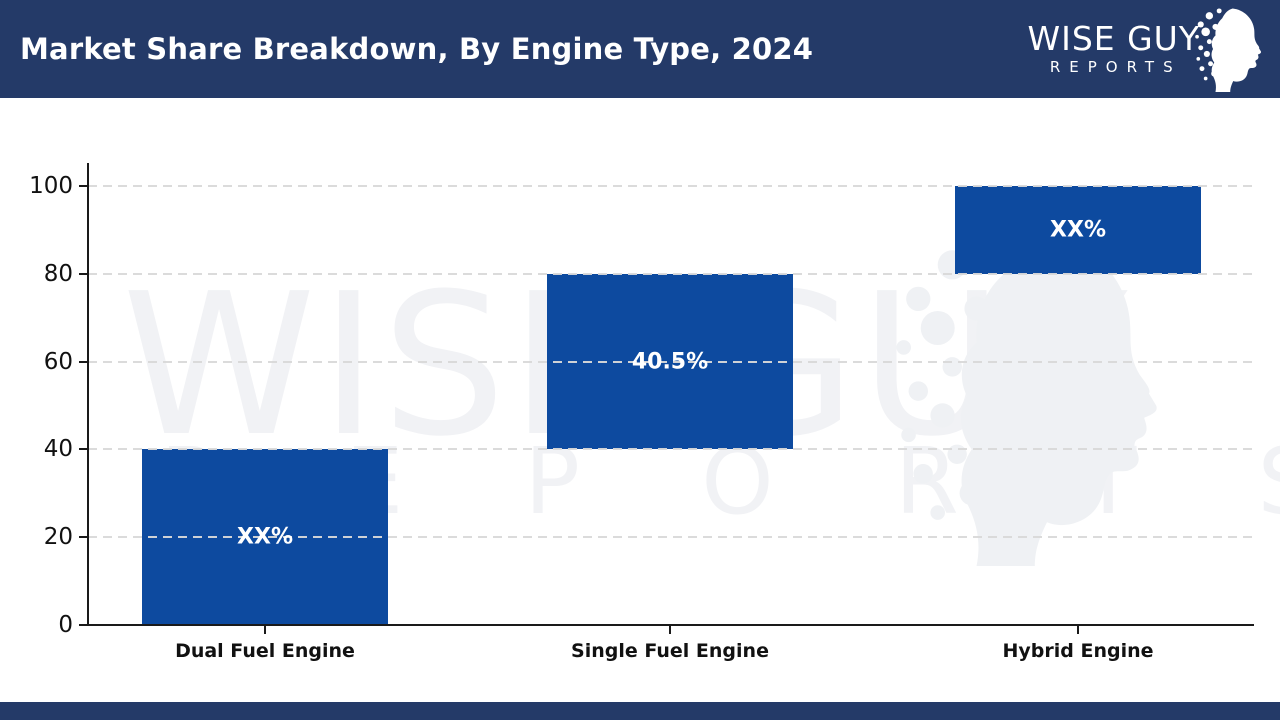  Describe the element at coordinates (670, 651) in the screenshot. I see `x-category-label-2: Single Fuel Engine` at that location.